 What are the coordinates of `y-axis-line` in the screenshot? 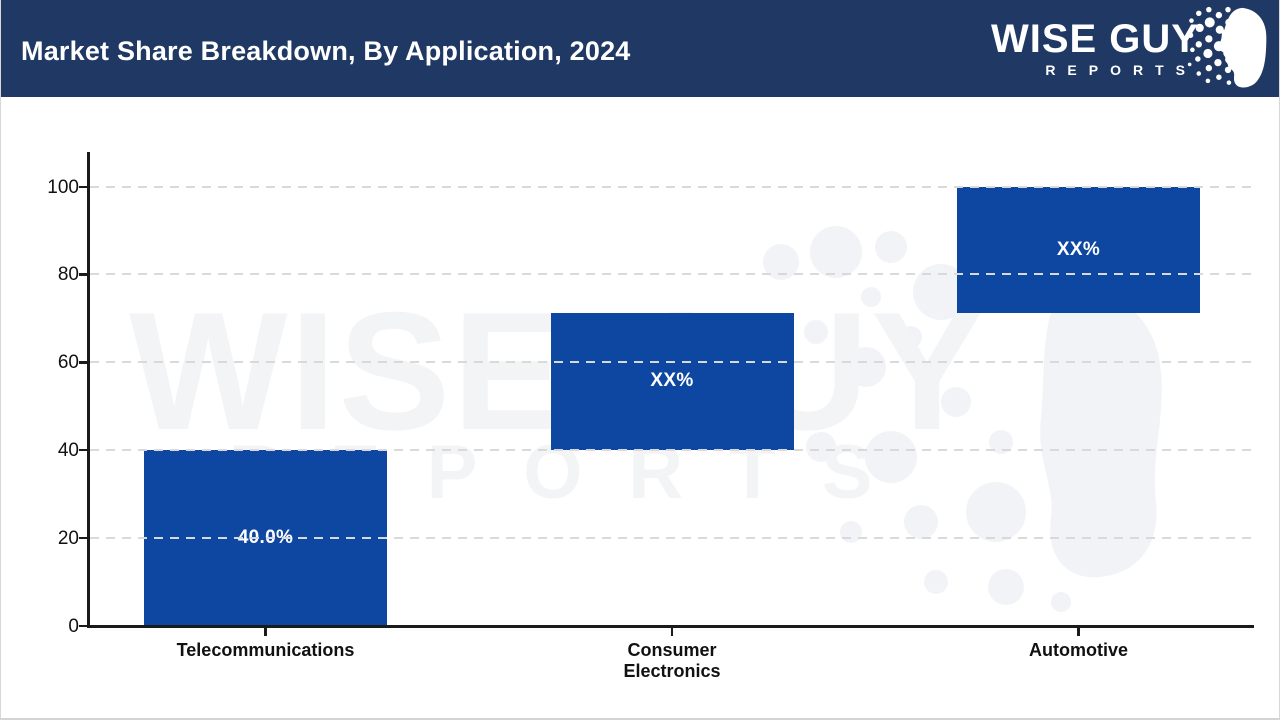 It's located at (88, 390).